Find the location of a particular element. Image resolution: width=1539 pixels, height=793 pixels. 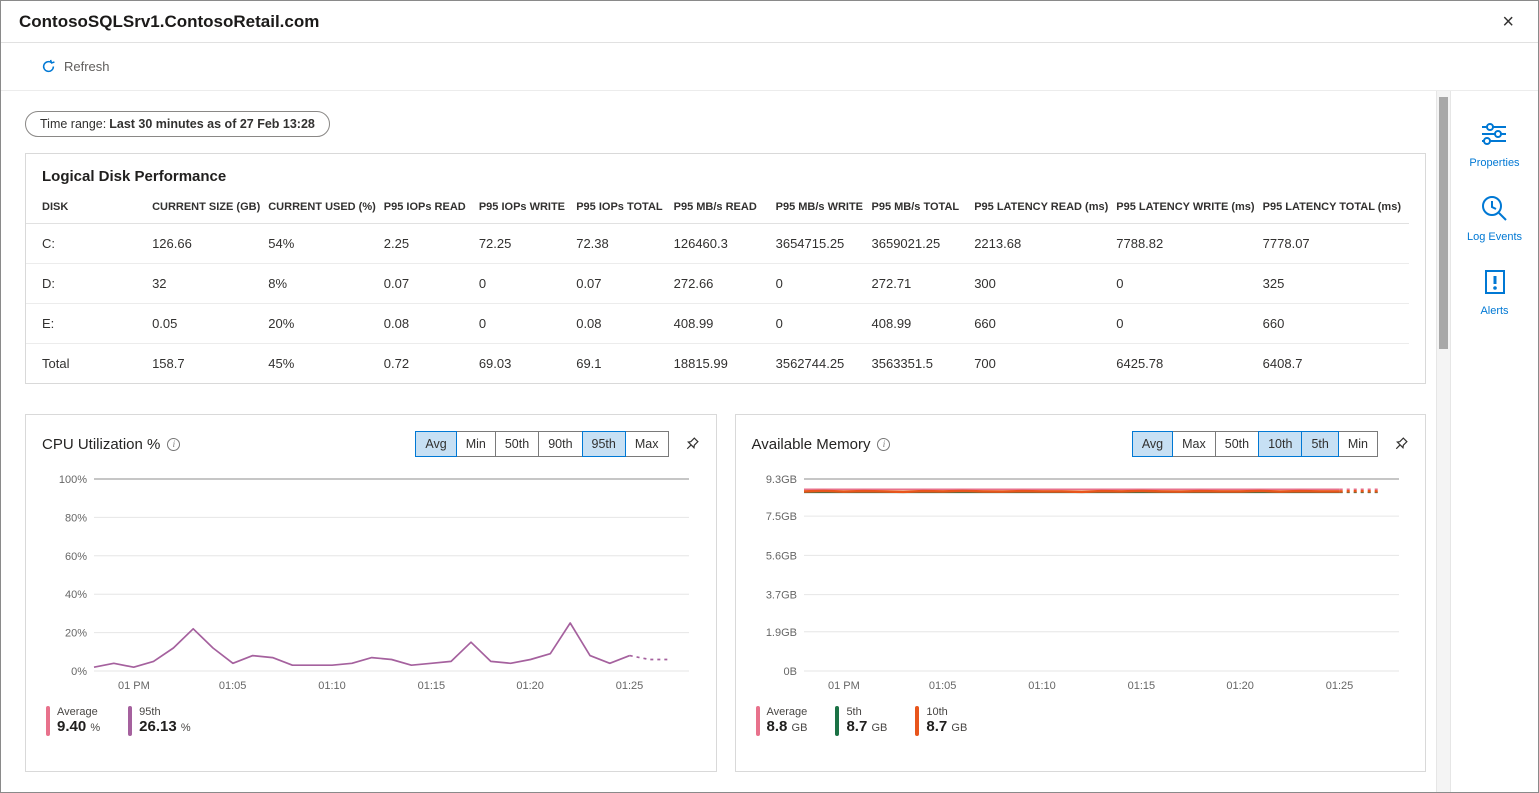

disk-cell: 6425.78 is located at coordinates (1140, 363).